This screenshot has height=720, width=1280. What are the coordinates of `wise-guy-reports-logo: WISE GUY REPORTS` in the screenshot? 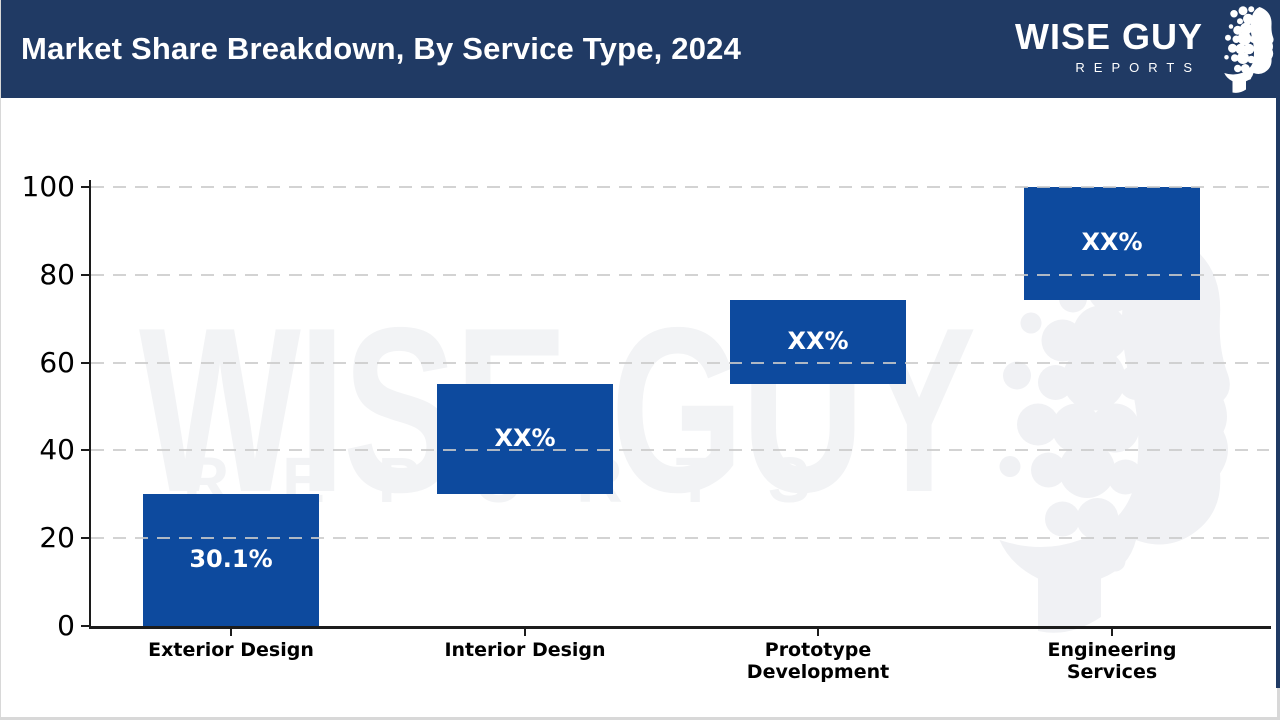 It's located at (1140, 49).